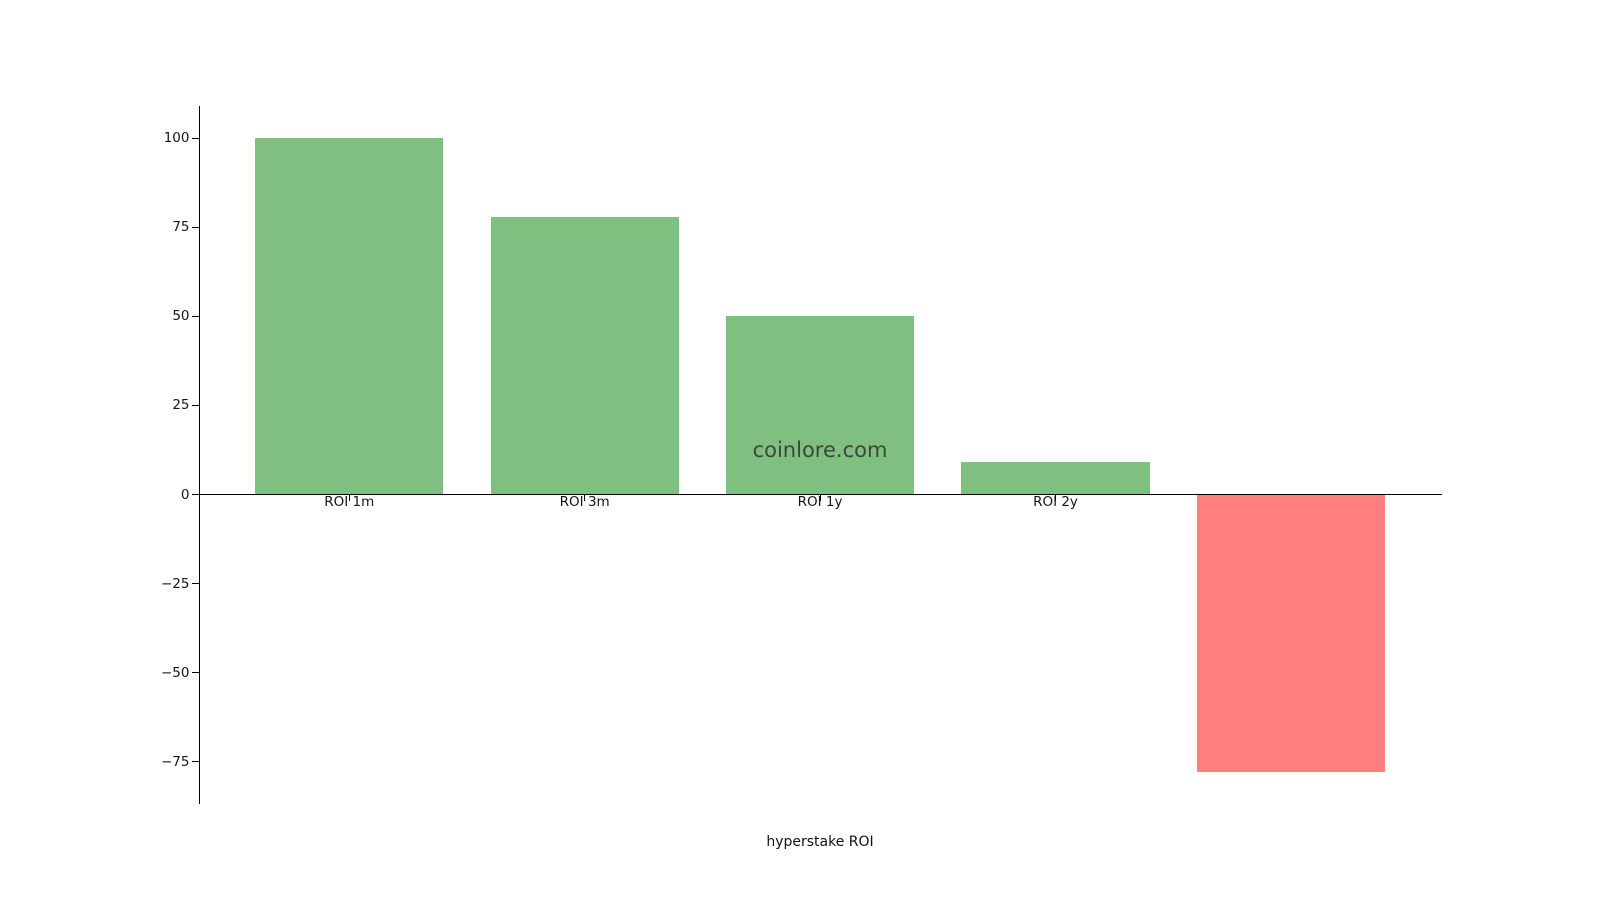 This screenshot has height=900, width=1600. What do you see at coordinates (181, 405) in the screenshot?
I see `y-tick-label: 25` at bounding box center [181, 405].